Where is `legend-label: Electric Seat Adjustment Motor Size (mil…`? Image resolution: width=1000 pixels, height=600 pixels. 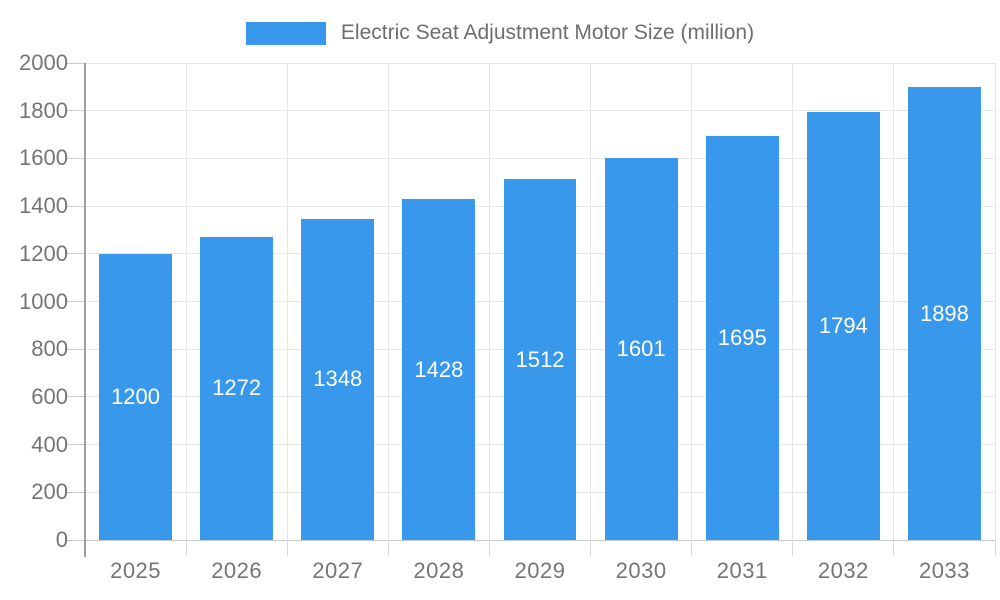
legend-label: Electric Seat Adjustment Motor Size (mil… is located at coordinates (547, 32).